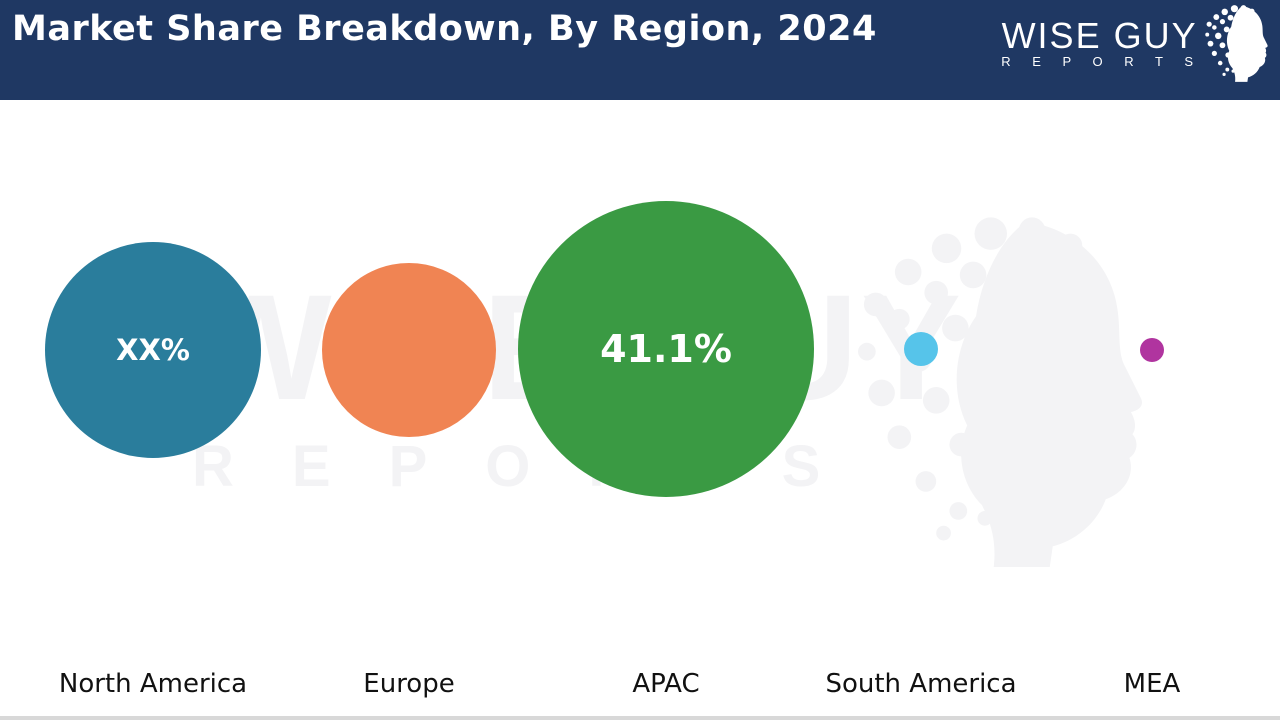  Describe the element at coordinates (640, 718) in the screenshot. I see `bottom-divider` at that location.